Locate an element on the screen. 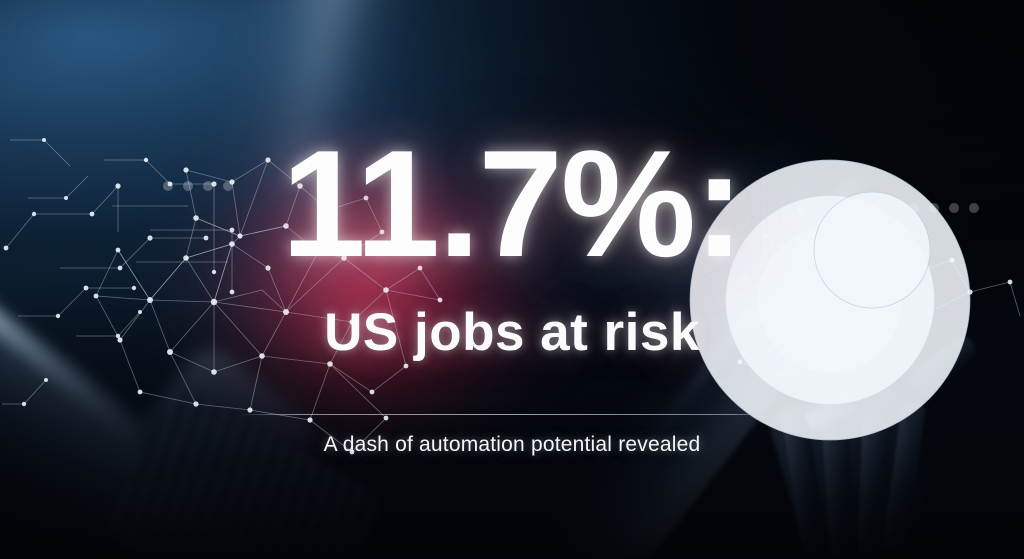 The width and height of the screenshot is (1024, 559). divider-rule is located at coordinates (513, 414).